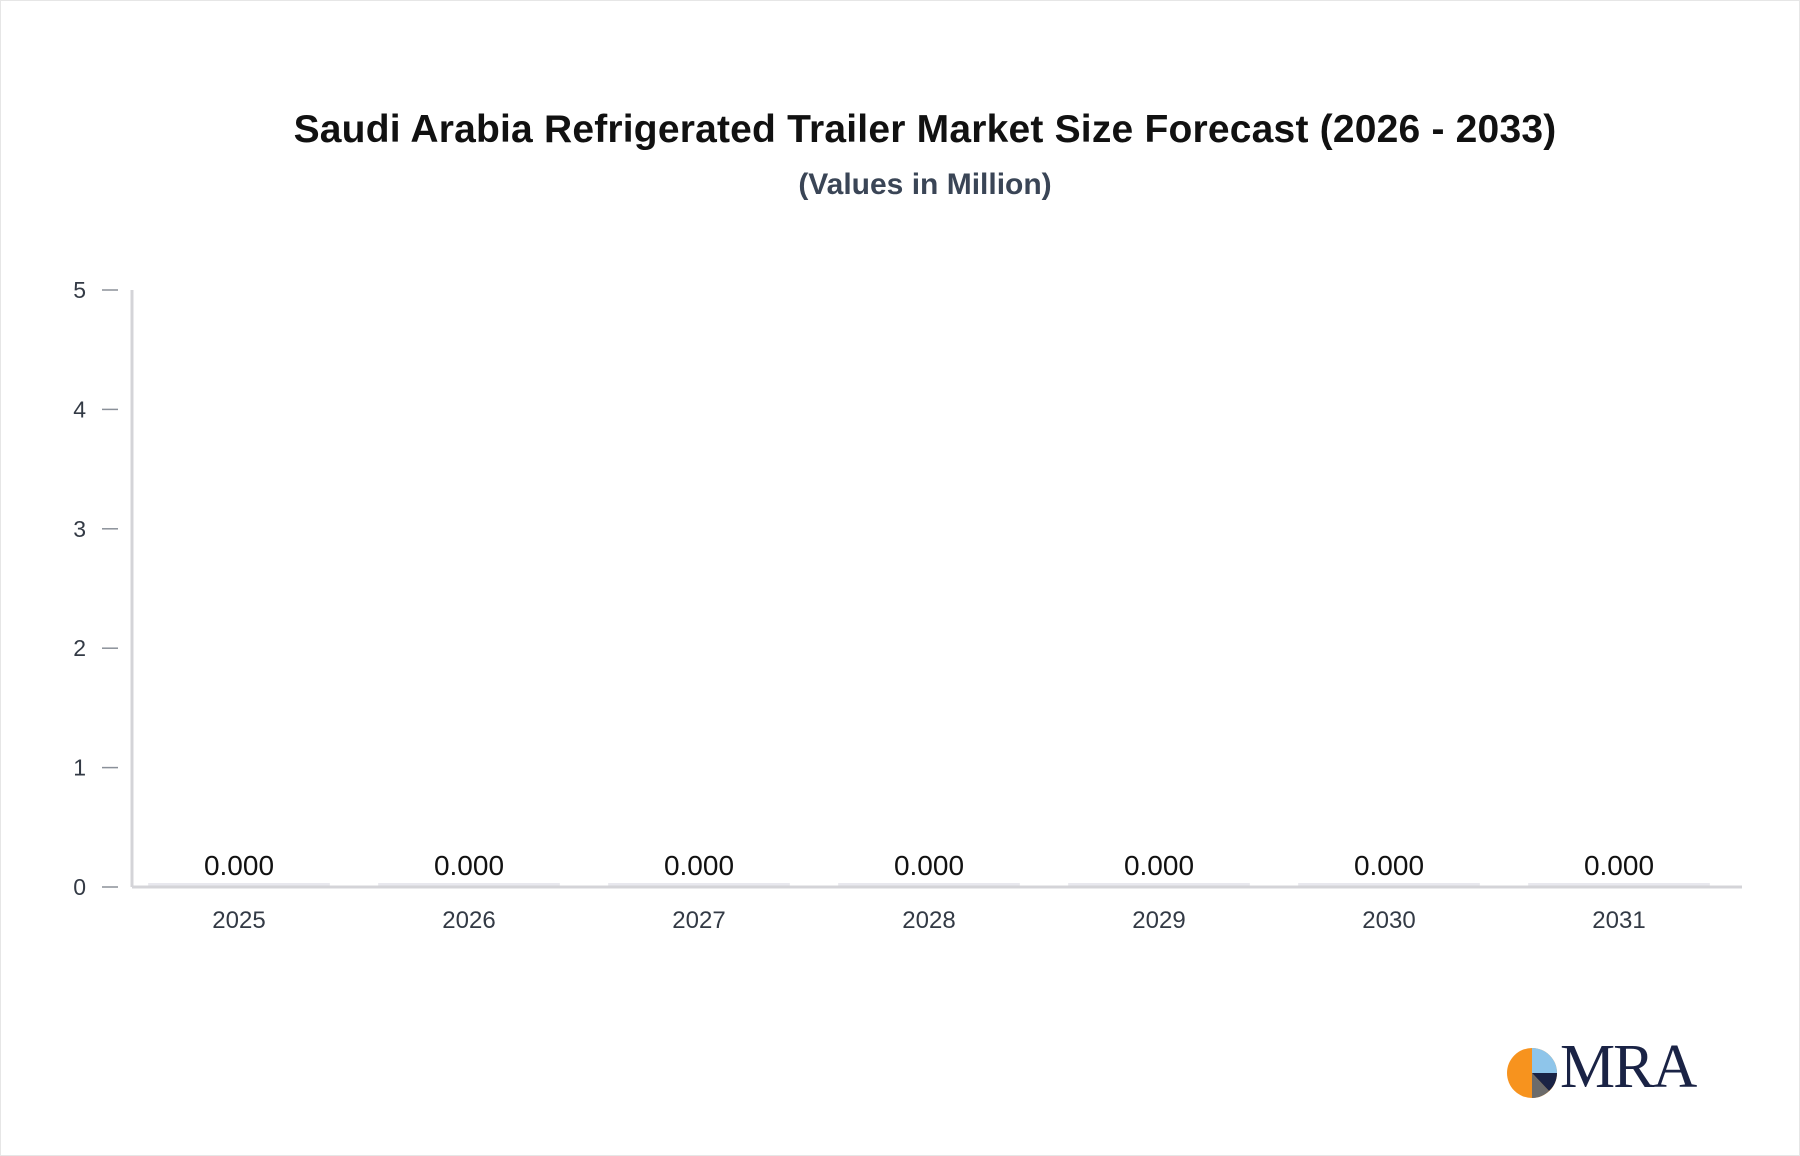 This screenshot has width=1800, height=1156. What do you see at coordinates (103, 588) in the screenshot?
I see `y-axis: 0 1 2 3 4 5` at bounding box center [103, 588].